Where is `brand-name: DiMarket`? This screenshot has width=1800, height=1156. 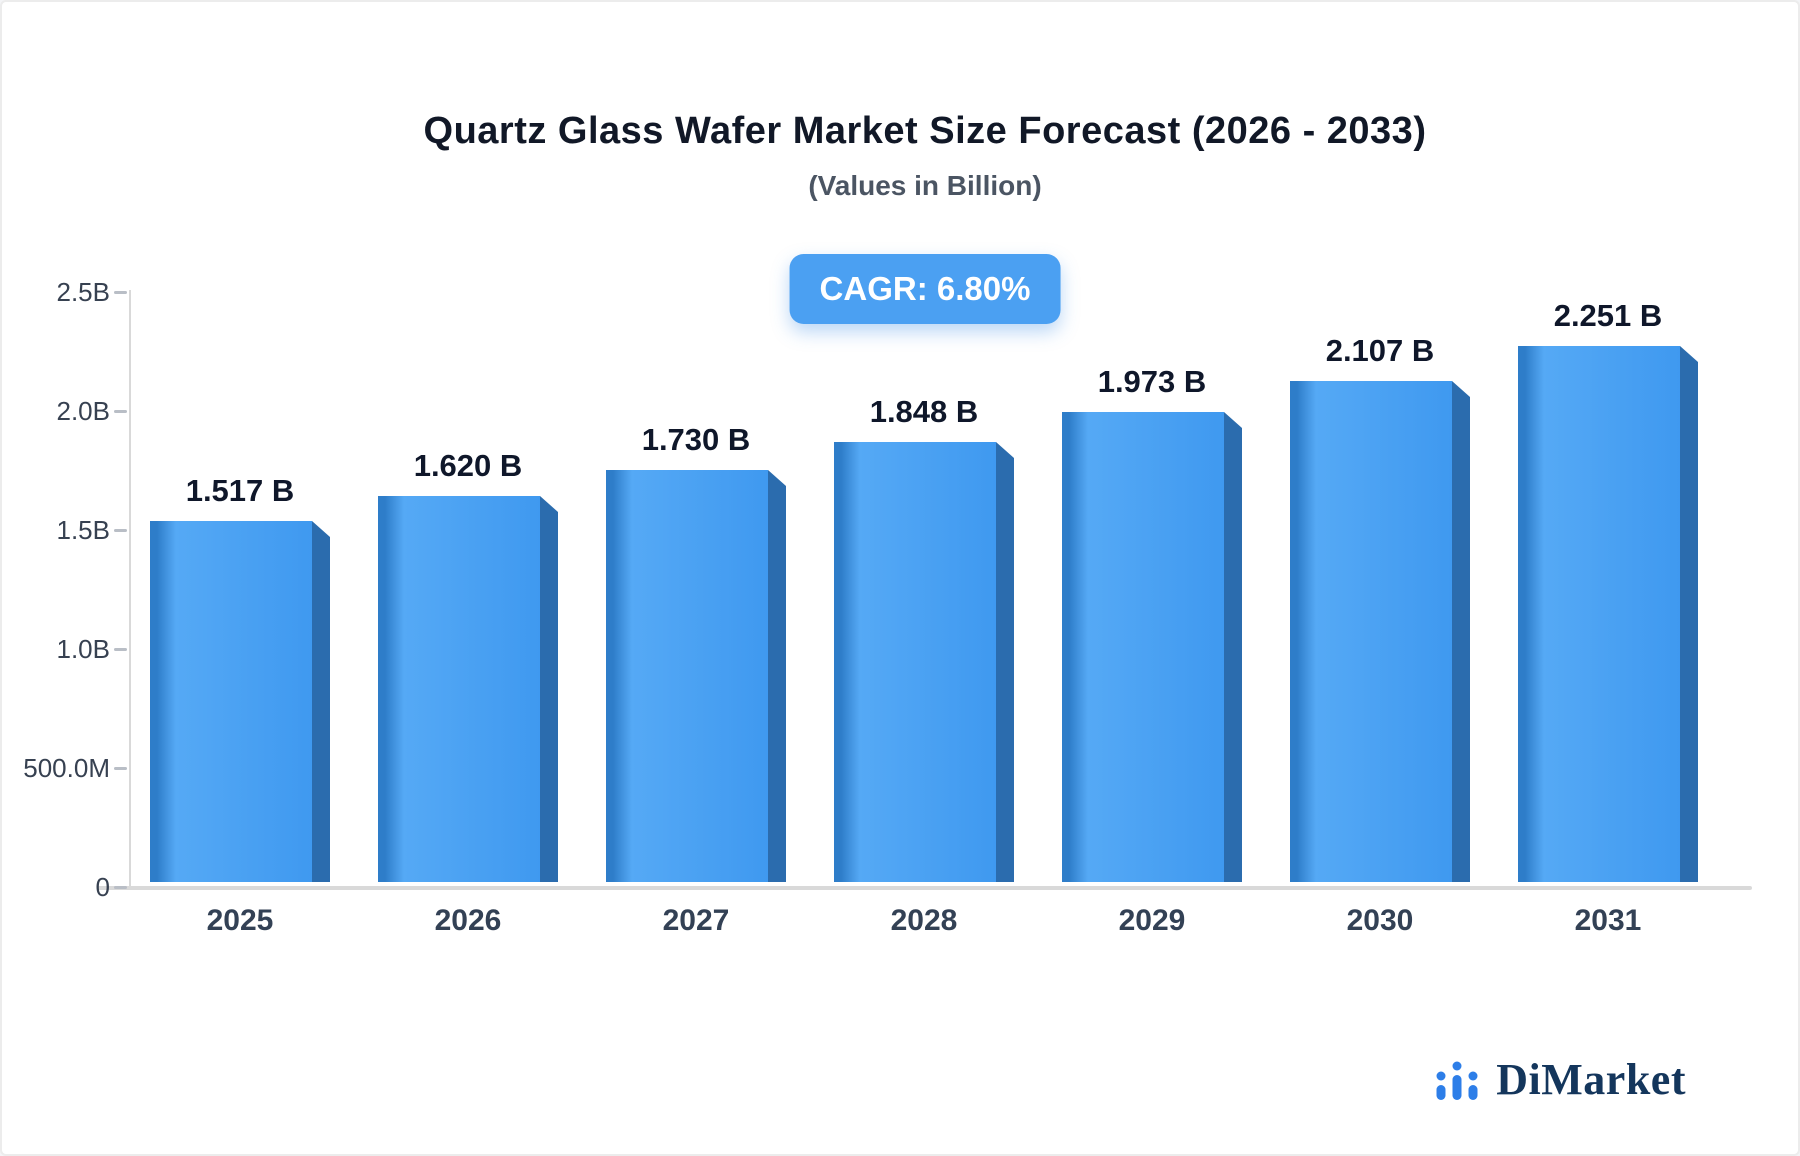 brand-name: DiMarket is located at coordinates (1591, 1079).